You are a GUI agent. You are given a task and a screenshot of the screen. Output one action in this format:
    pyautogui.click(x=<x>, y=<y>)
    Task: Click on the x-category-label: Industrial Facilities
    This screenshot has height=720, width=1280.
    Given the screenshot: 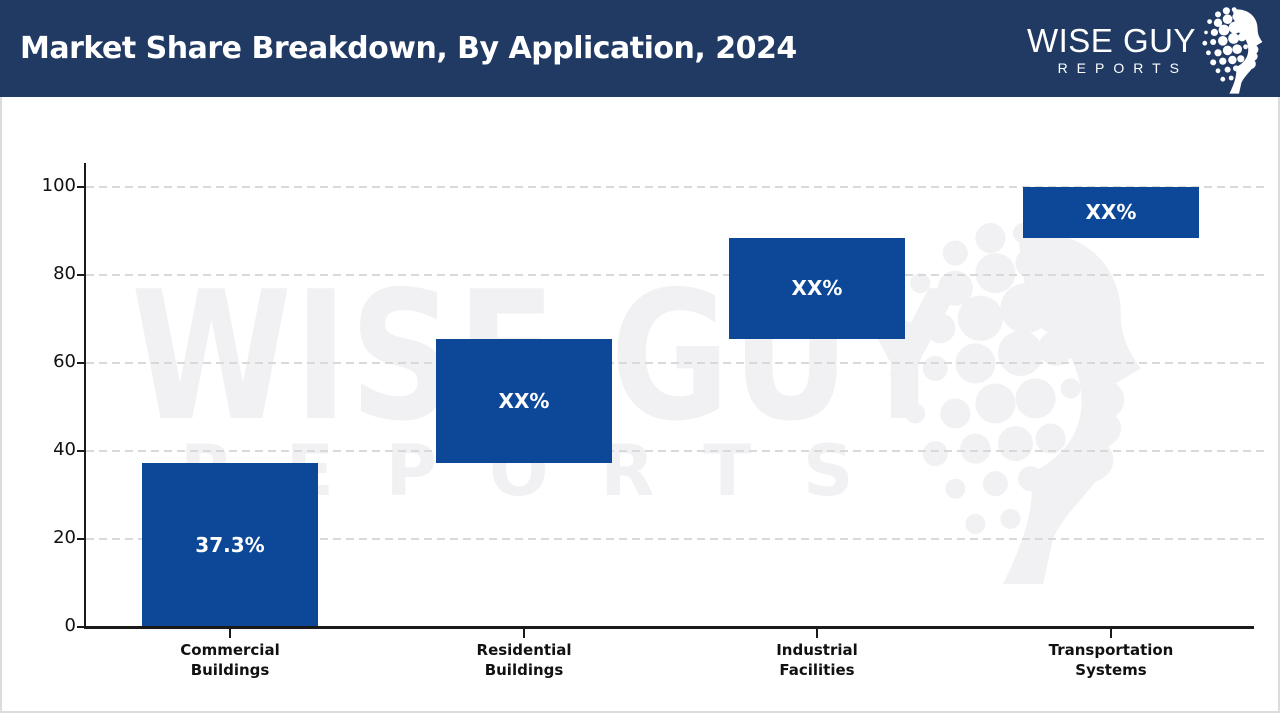 What is the action you would take?
    pyautogui.click(x=817, y=660)
    